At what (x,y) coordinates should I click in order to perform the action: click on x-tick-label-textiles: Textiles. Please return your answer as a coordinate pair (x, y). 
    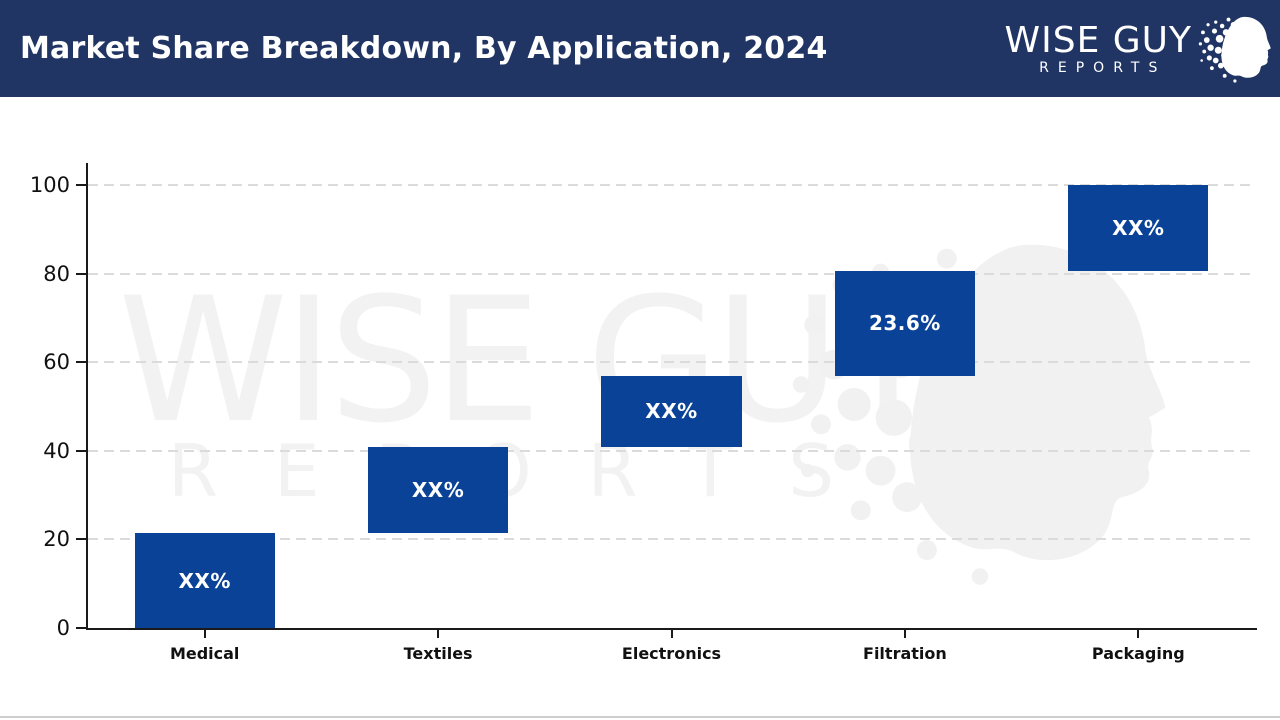
    Looking at the image, I should click on (438, 653).